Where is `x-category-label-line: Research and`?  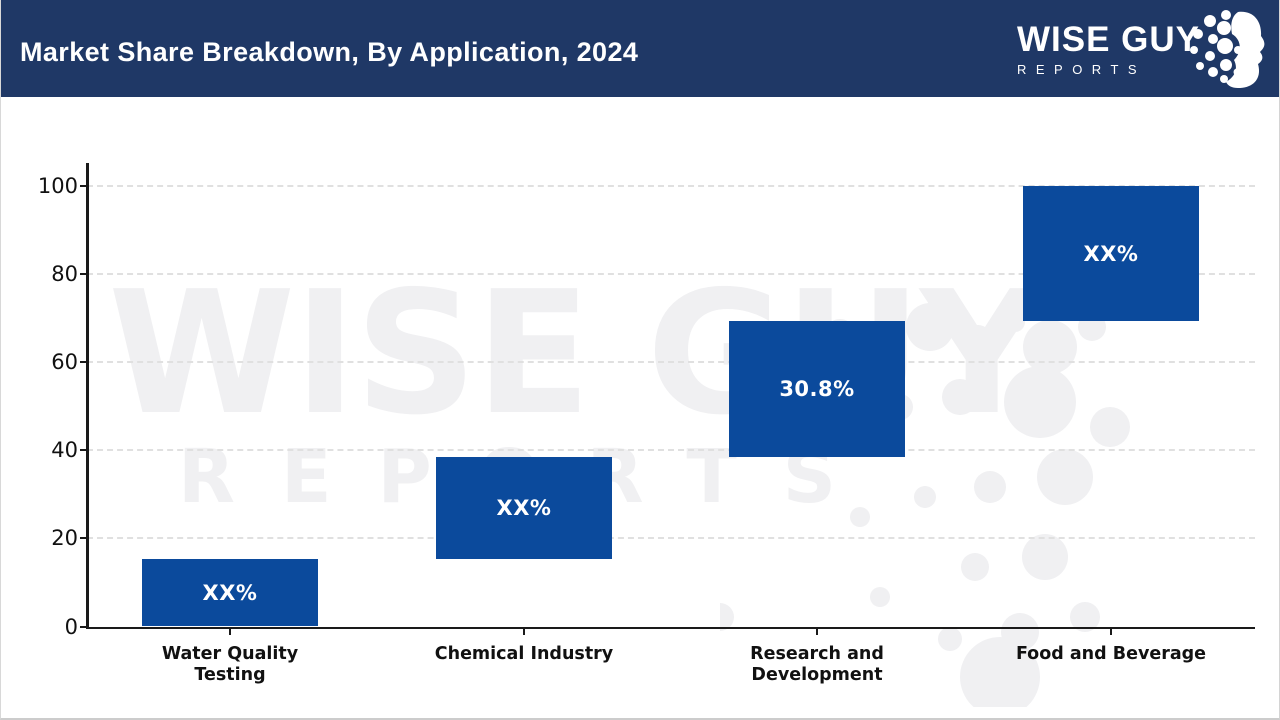
x-category-label-line: Research and is located at coordinates (817, 654).